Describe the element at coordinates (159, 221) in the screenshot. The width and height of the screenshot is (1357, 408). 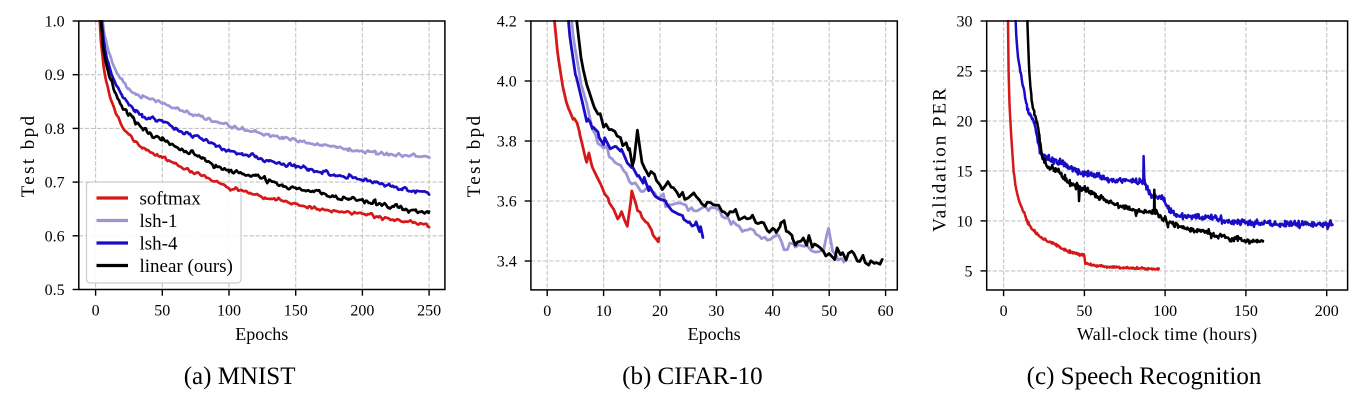
I see `svg-text: lsh-1` at that location.